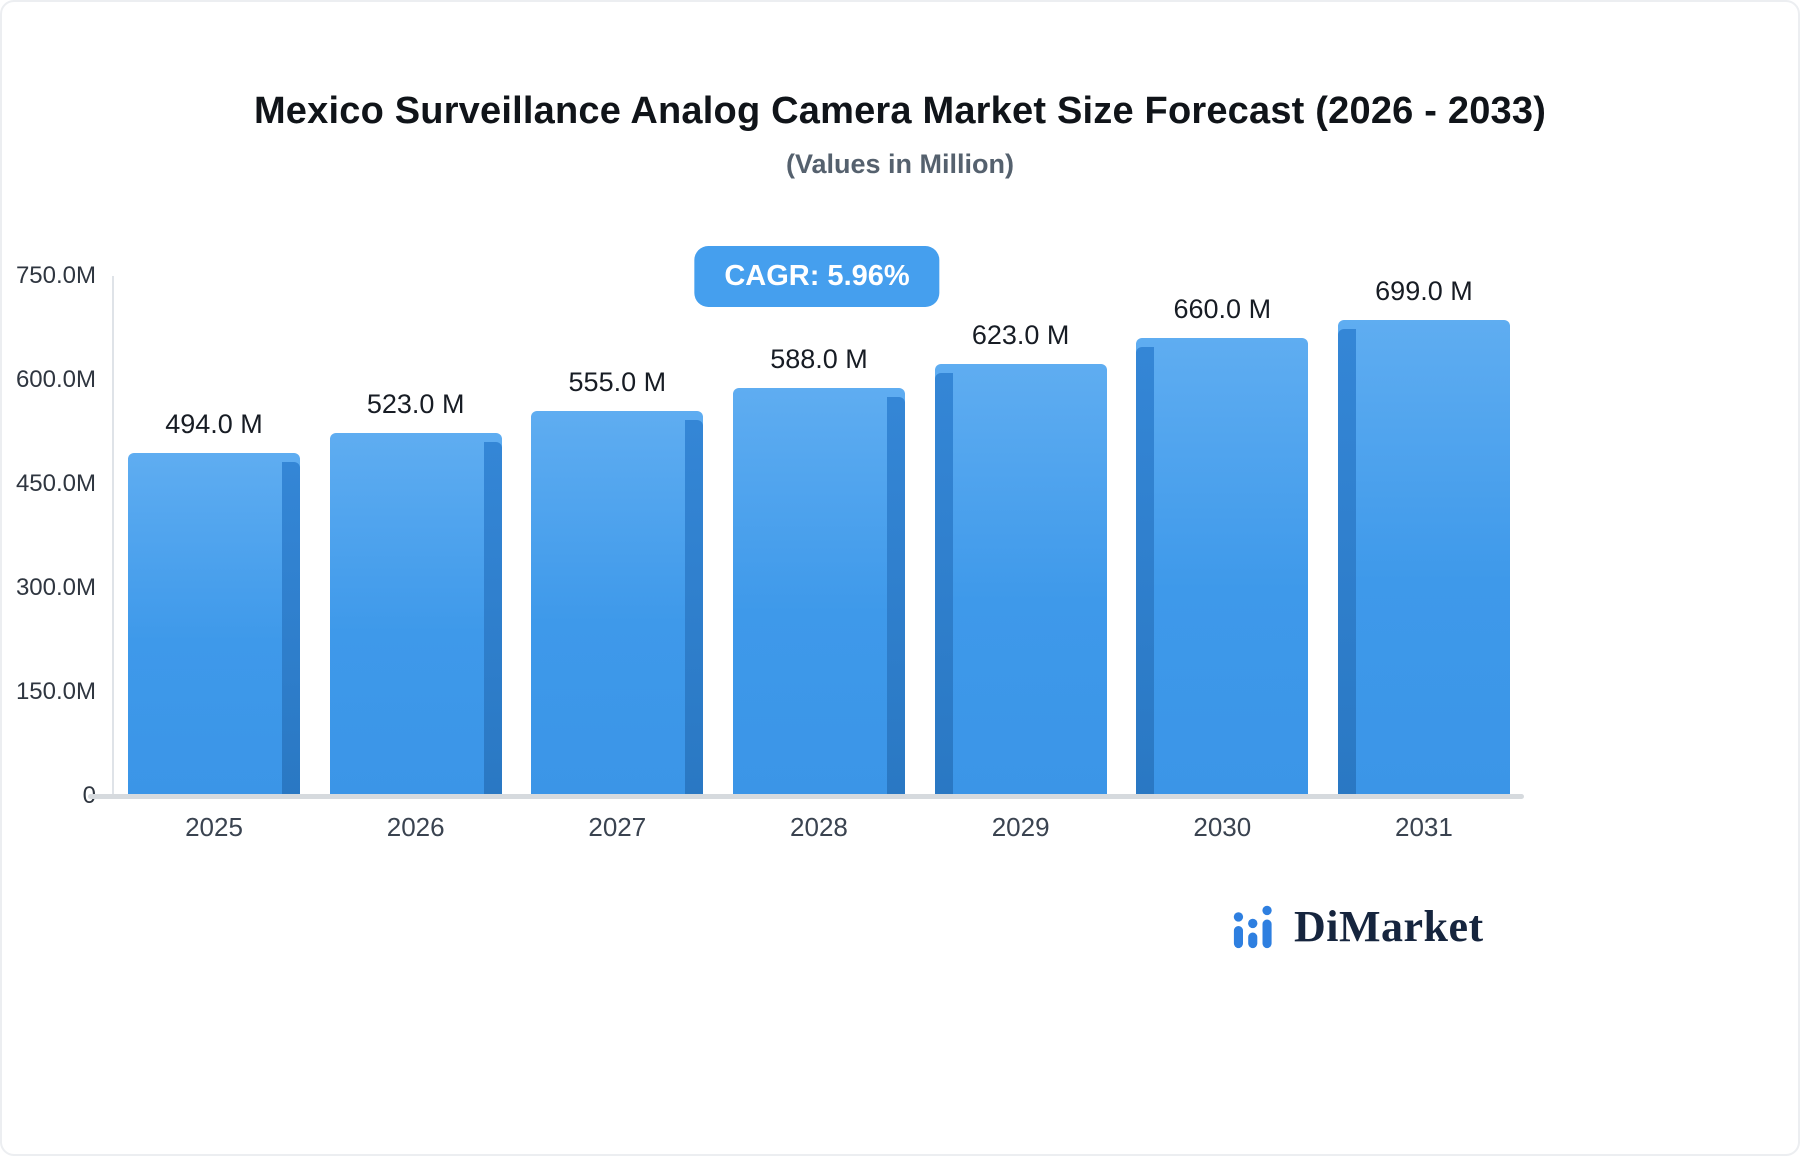 This screenshot has height=1156, width=1800. Describe the element at coordinates (214, 827) in the screenshot. I see `x-axis-label: 2025` at that location.